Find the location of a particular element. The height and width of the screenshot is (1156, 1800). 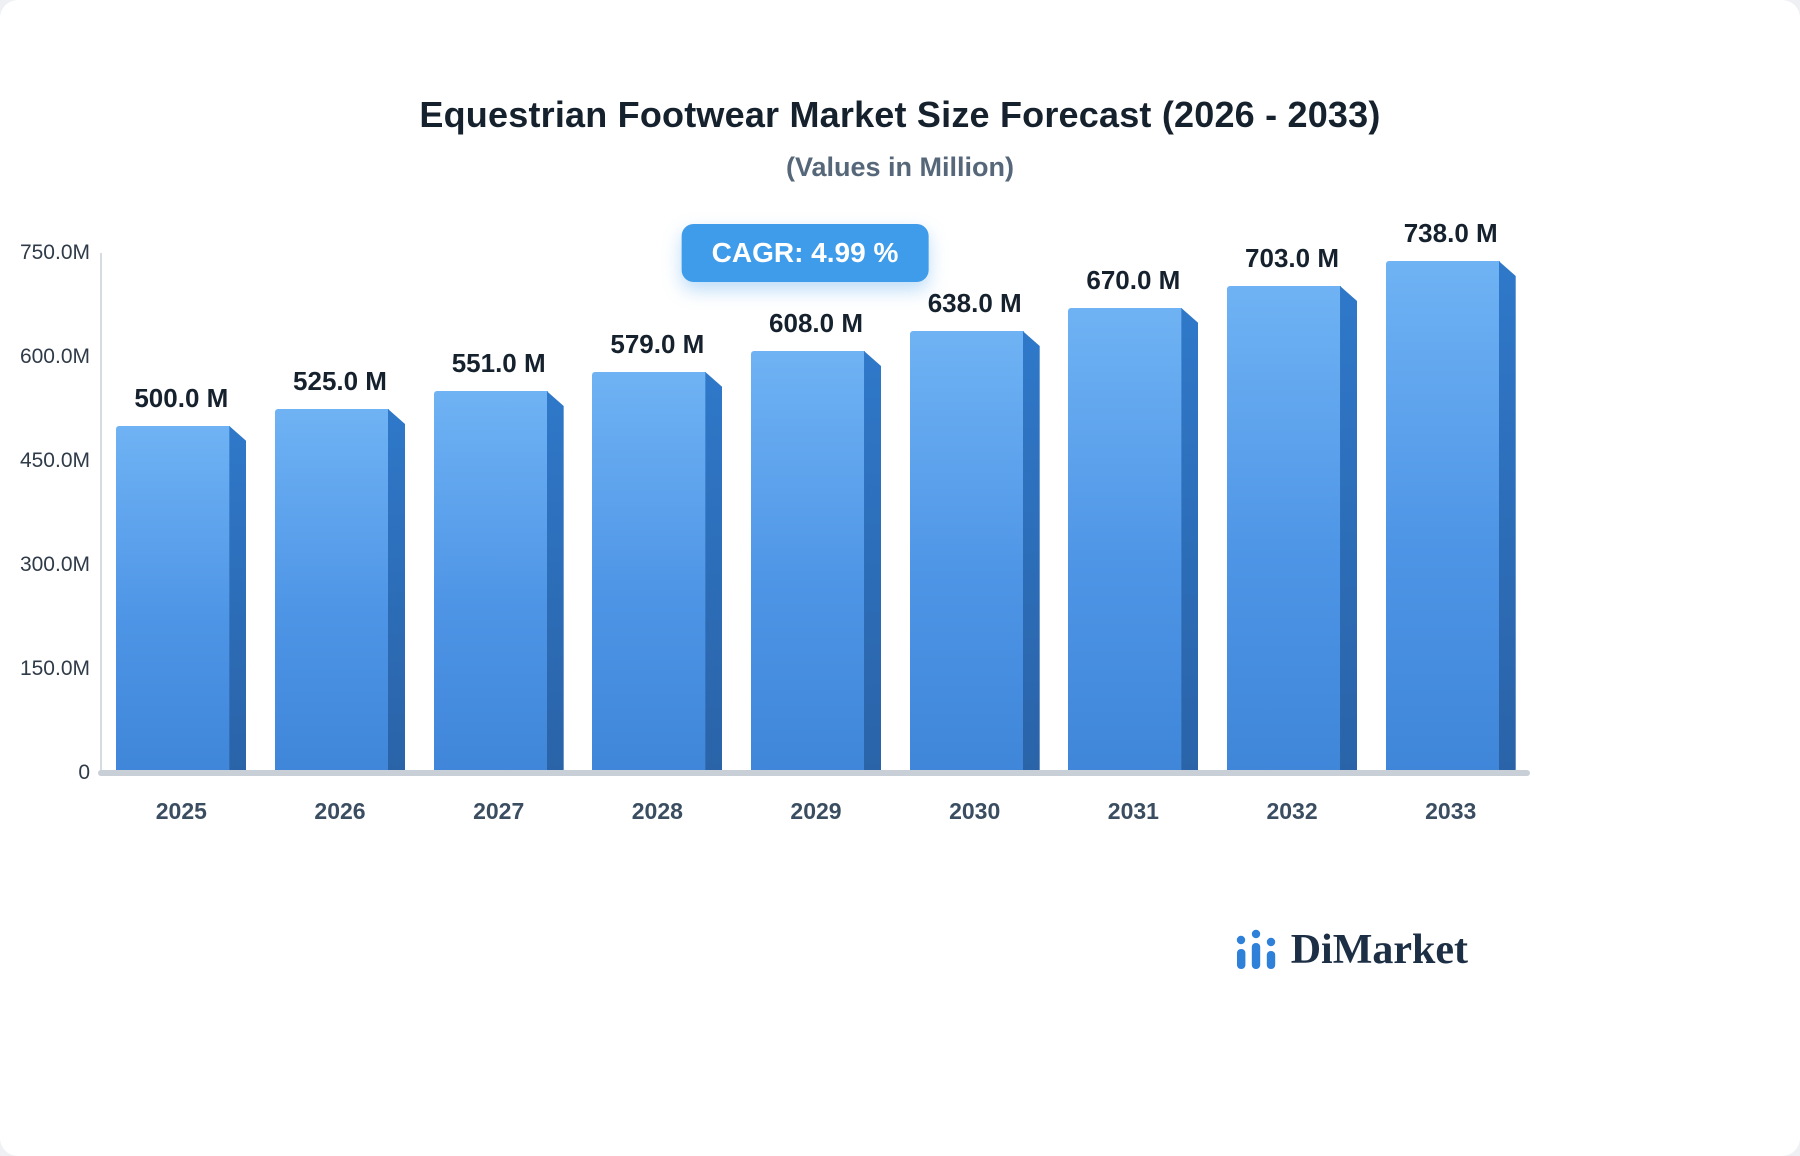

bar-2026 is located at coordinates (340, 591).